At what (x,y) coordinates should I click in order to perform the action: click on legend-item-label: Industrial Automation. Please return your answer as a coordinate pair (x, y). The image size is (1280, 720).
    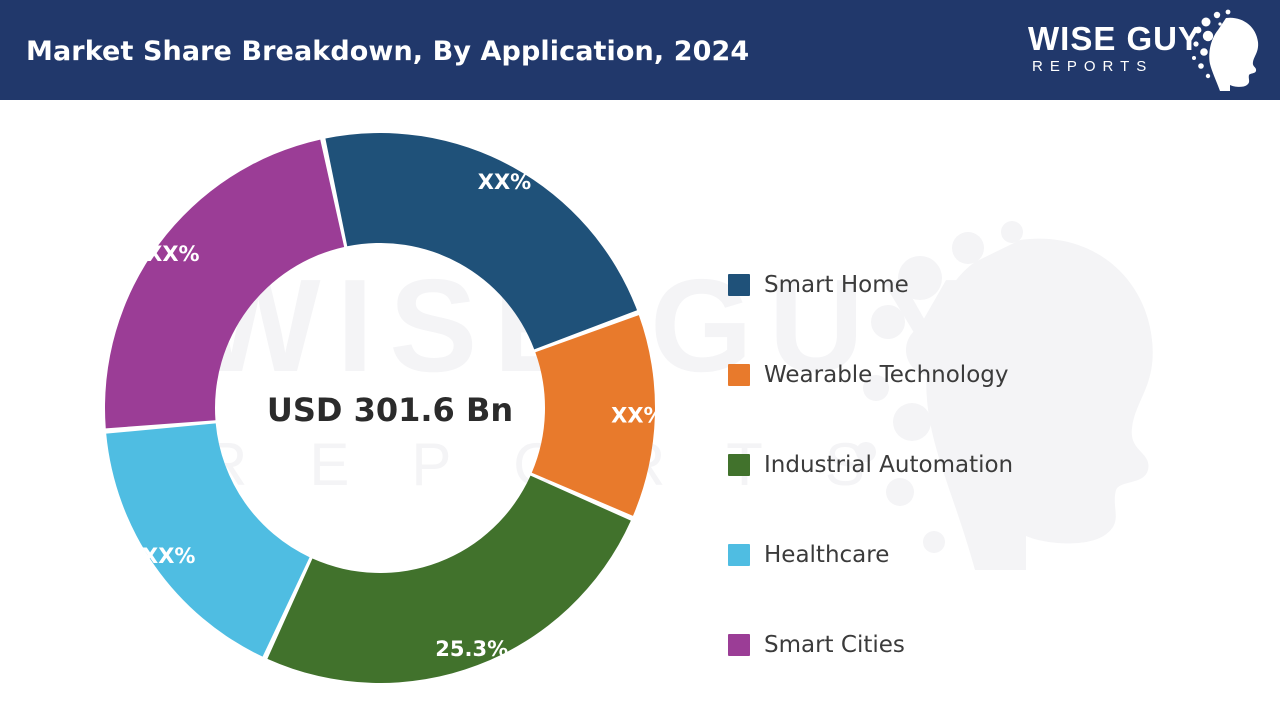
    Looking at the image, I should click on (889, 465).